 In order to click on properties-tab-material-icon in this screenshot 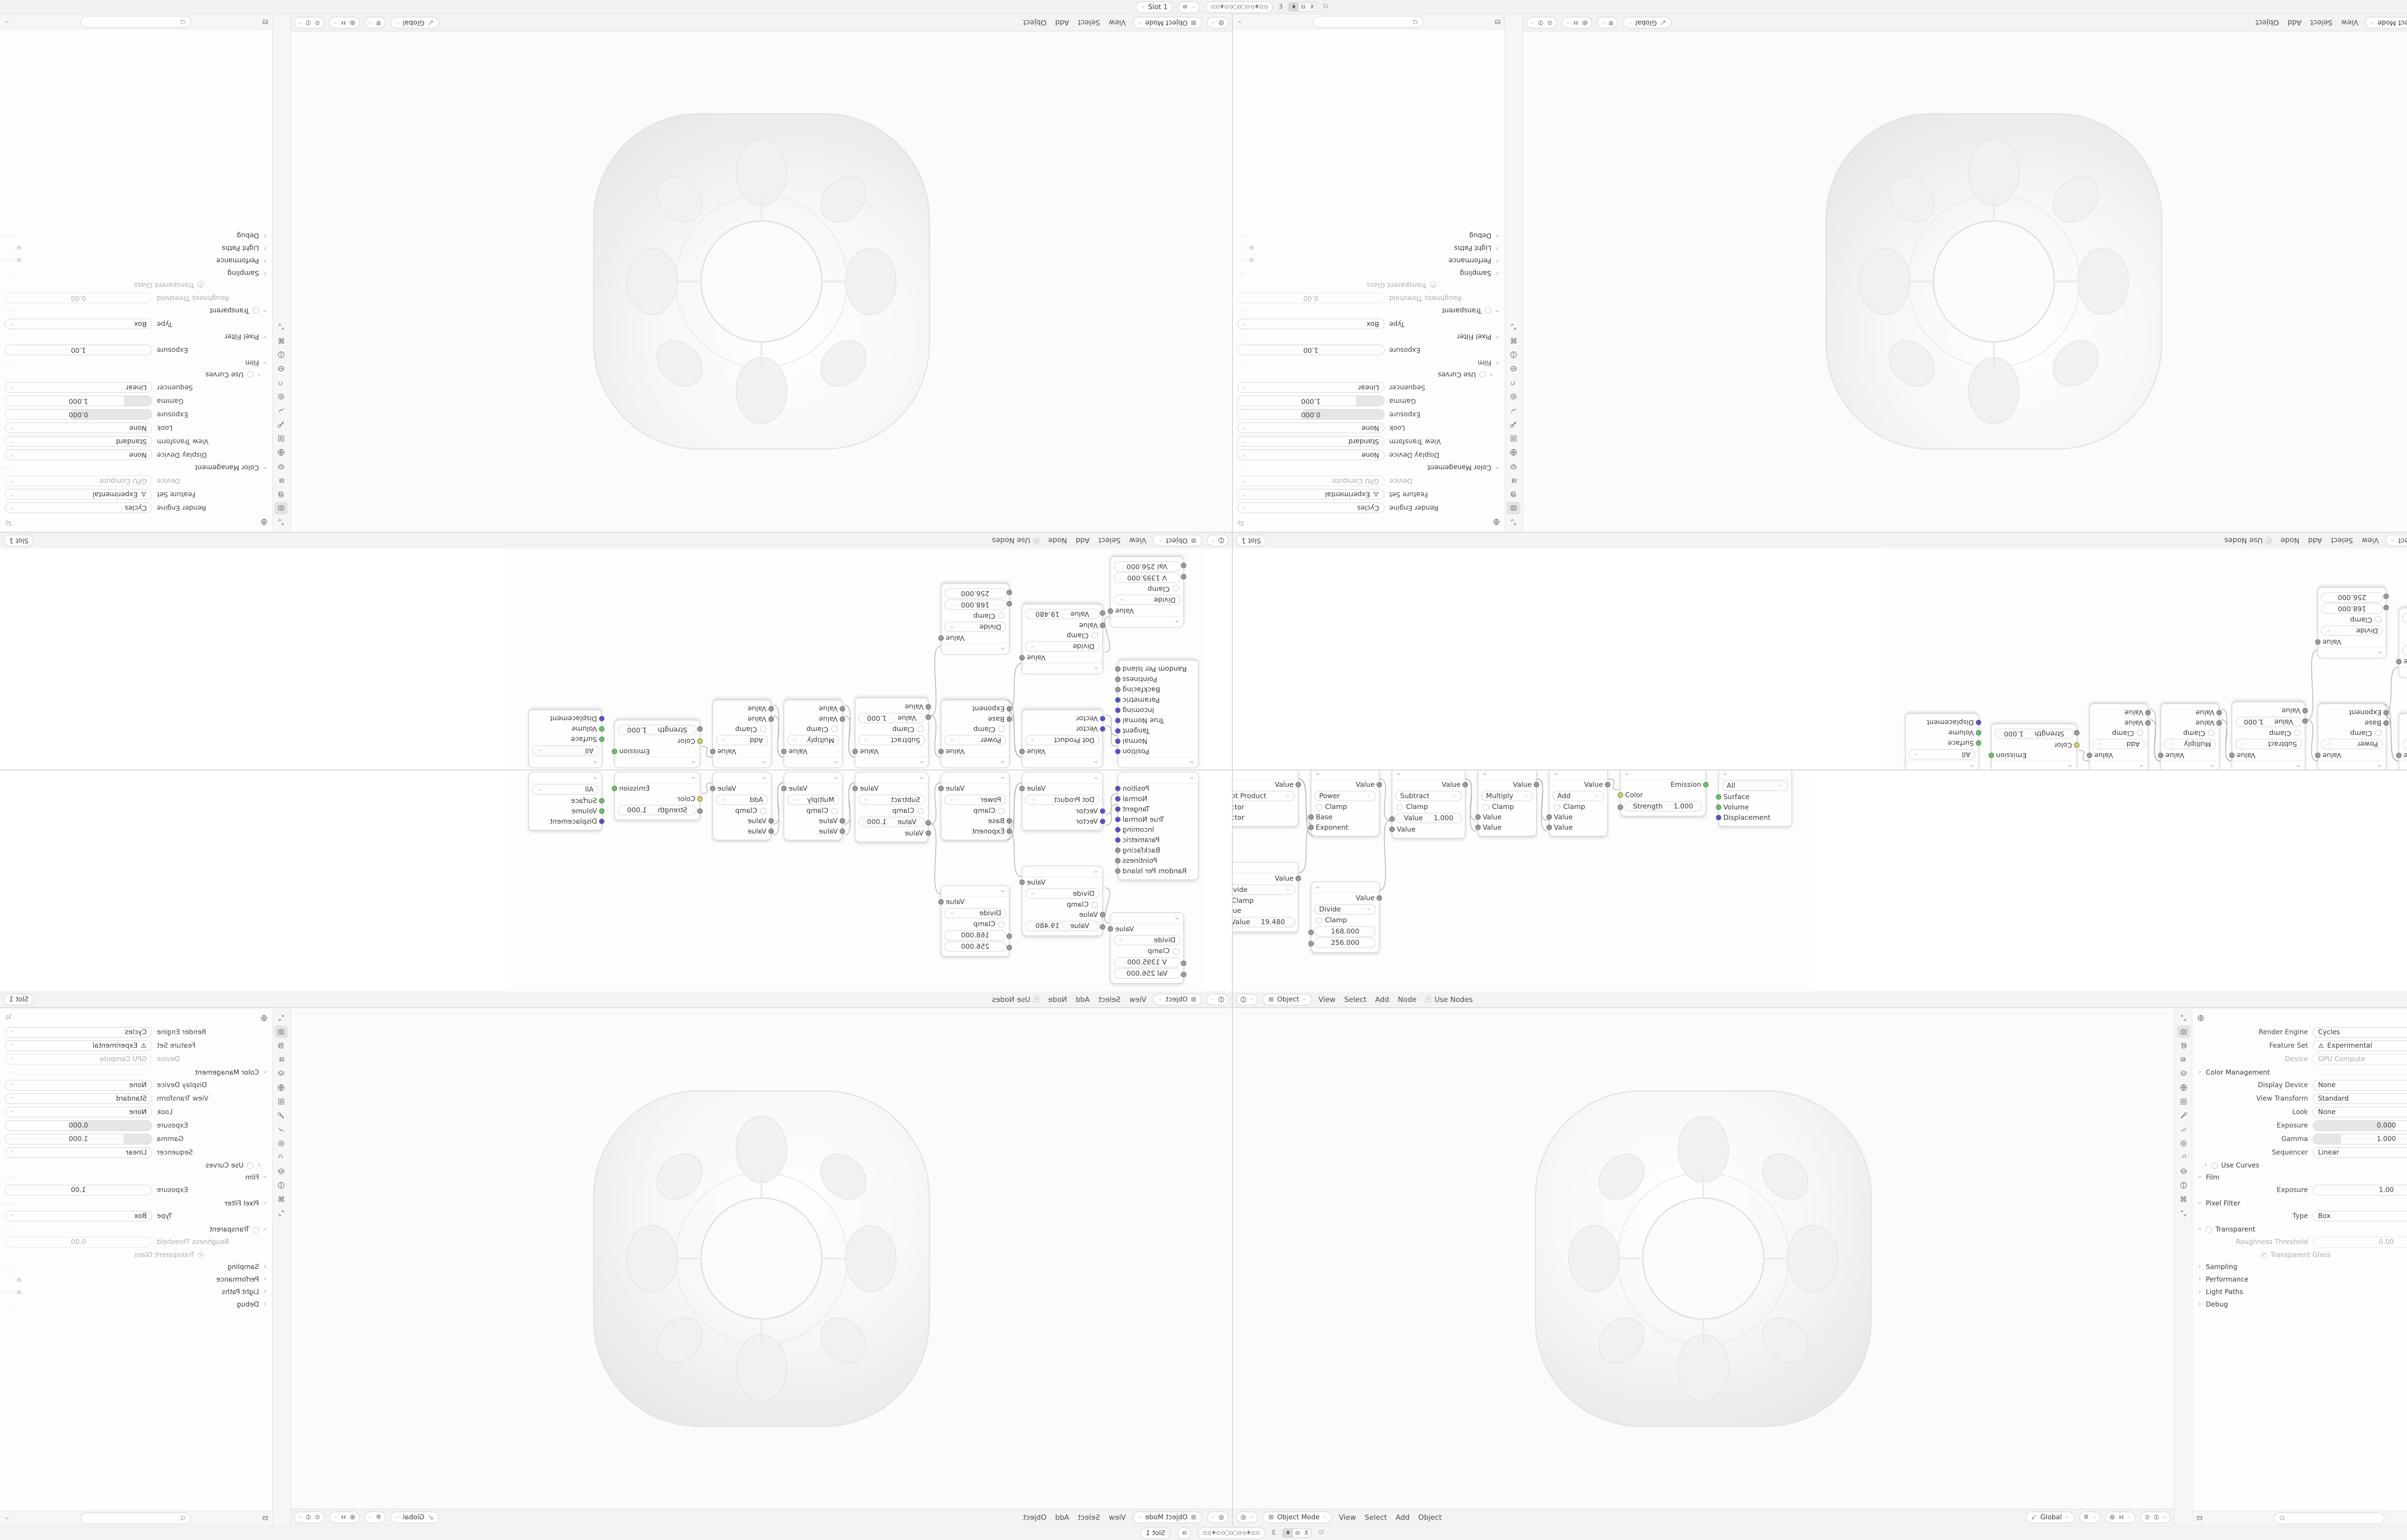, I will do `click(281, 1199)`.